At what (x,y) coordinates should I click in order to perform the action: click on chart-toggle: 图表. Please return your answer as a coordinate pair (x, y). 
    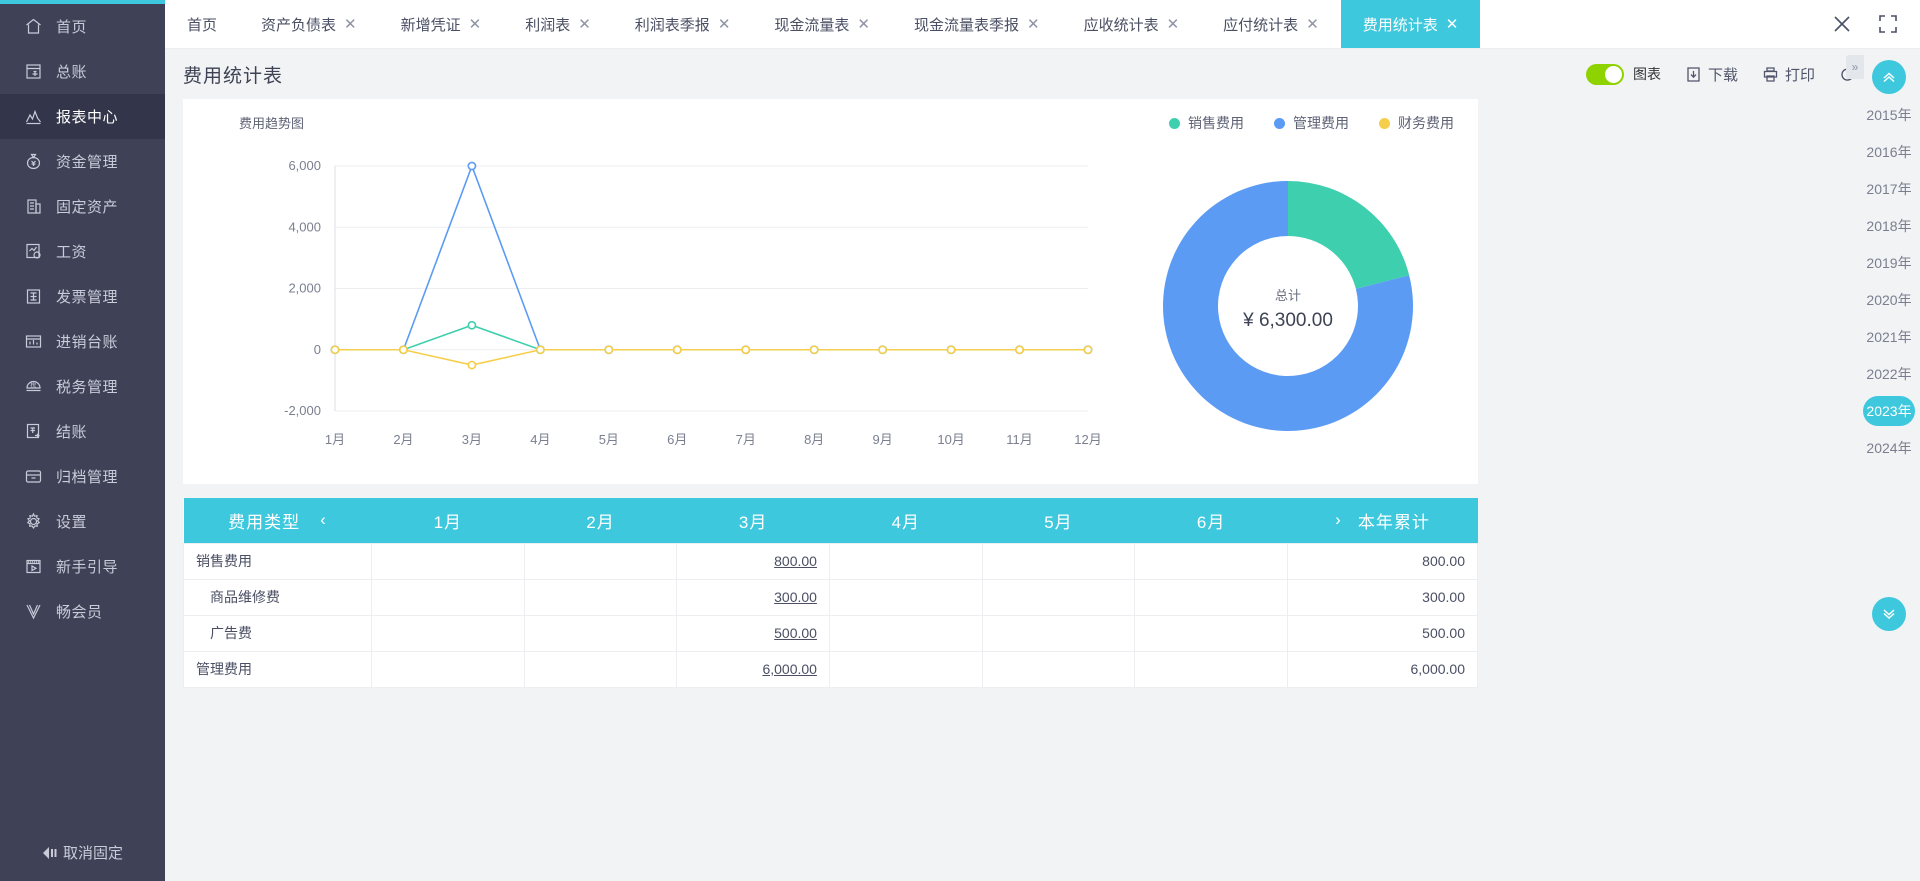
    Looking at the image, I should click on (1623, 74).